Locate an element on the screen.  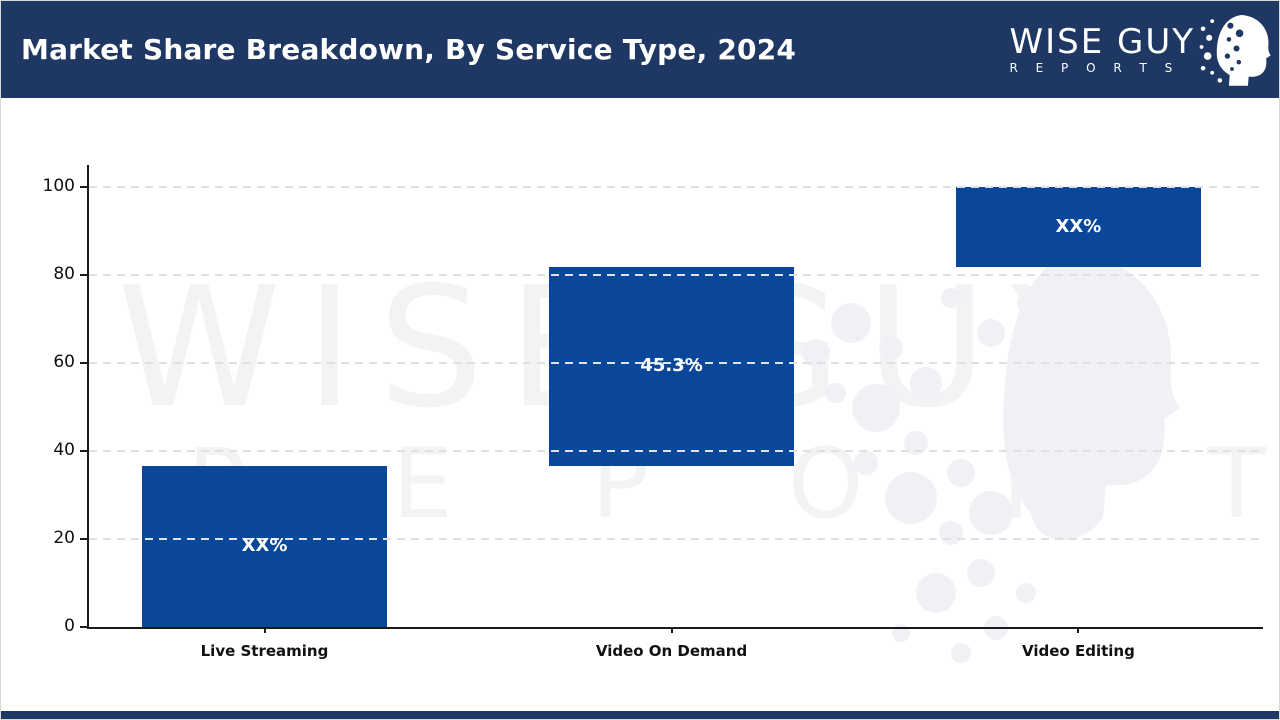
x-tick-label-1: Live Streaming is located at coordinates (264, 651).